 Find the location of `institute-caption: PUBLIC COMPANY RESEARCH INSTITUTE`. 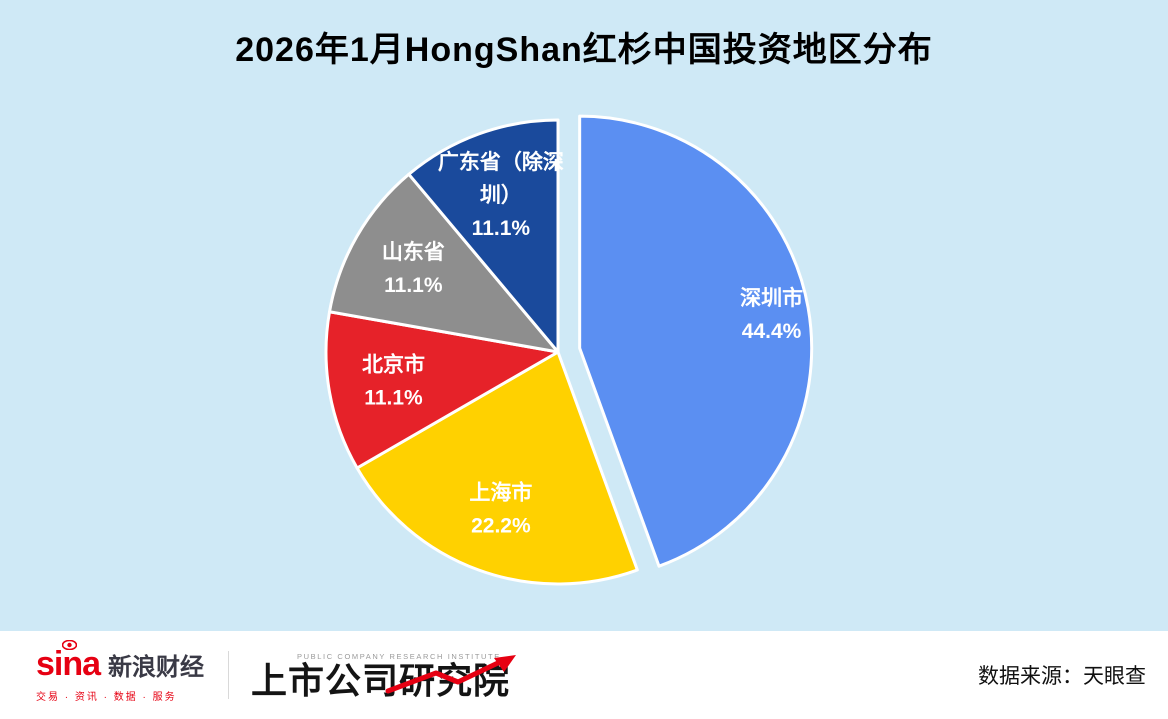

institute-caption: PUBLIC COMPANY RESEARCH INSTITUTE is located at coordinates (399, 656).